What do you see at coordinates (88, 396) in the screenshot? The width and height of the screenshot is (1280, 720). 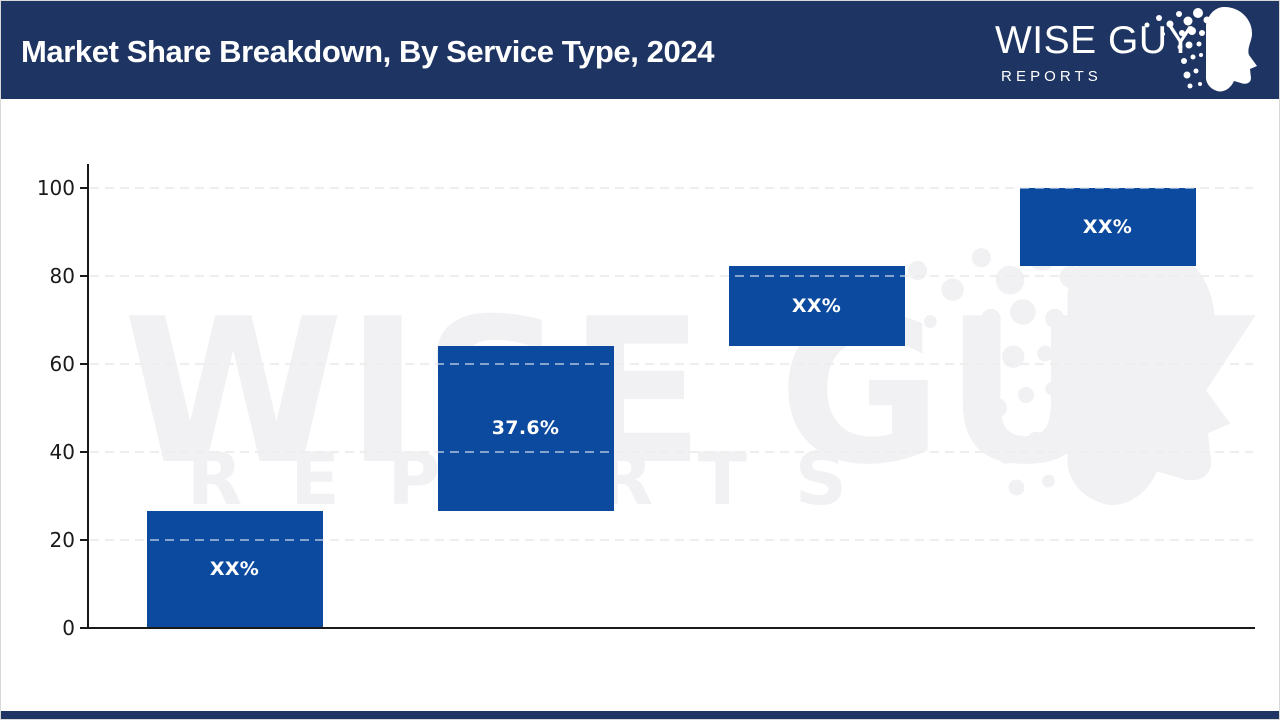 I see `y-axis-spine` at bounding box center [88, 396].